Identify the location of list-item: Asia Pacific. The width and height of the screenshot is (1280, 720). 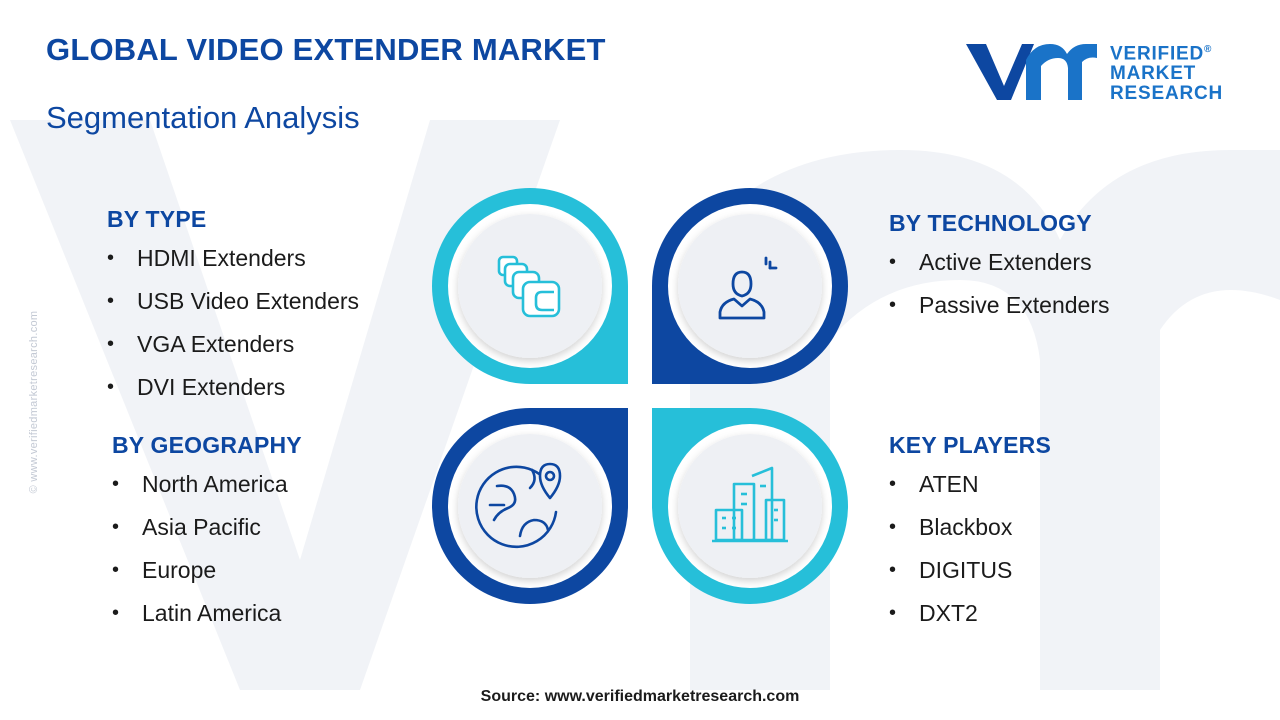
(207, 533).